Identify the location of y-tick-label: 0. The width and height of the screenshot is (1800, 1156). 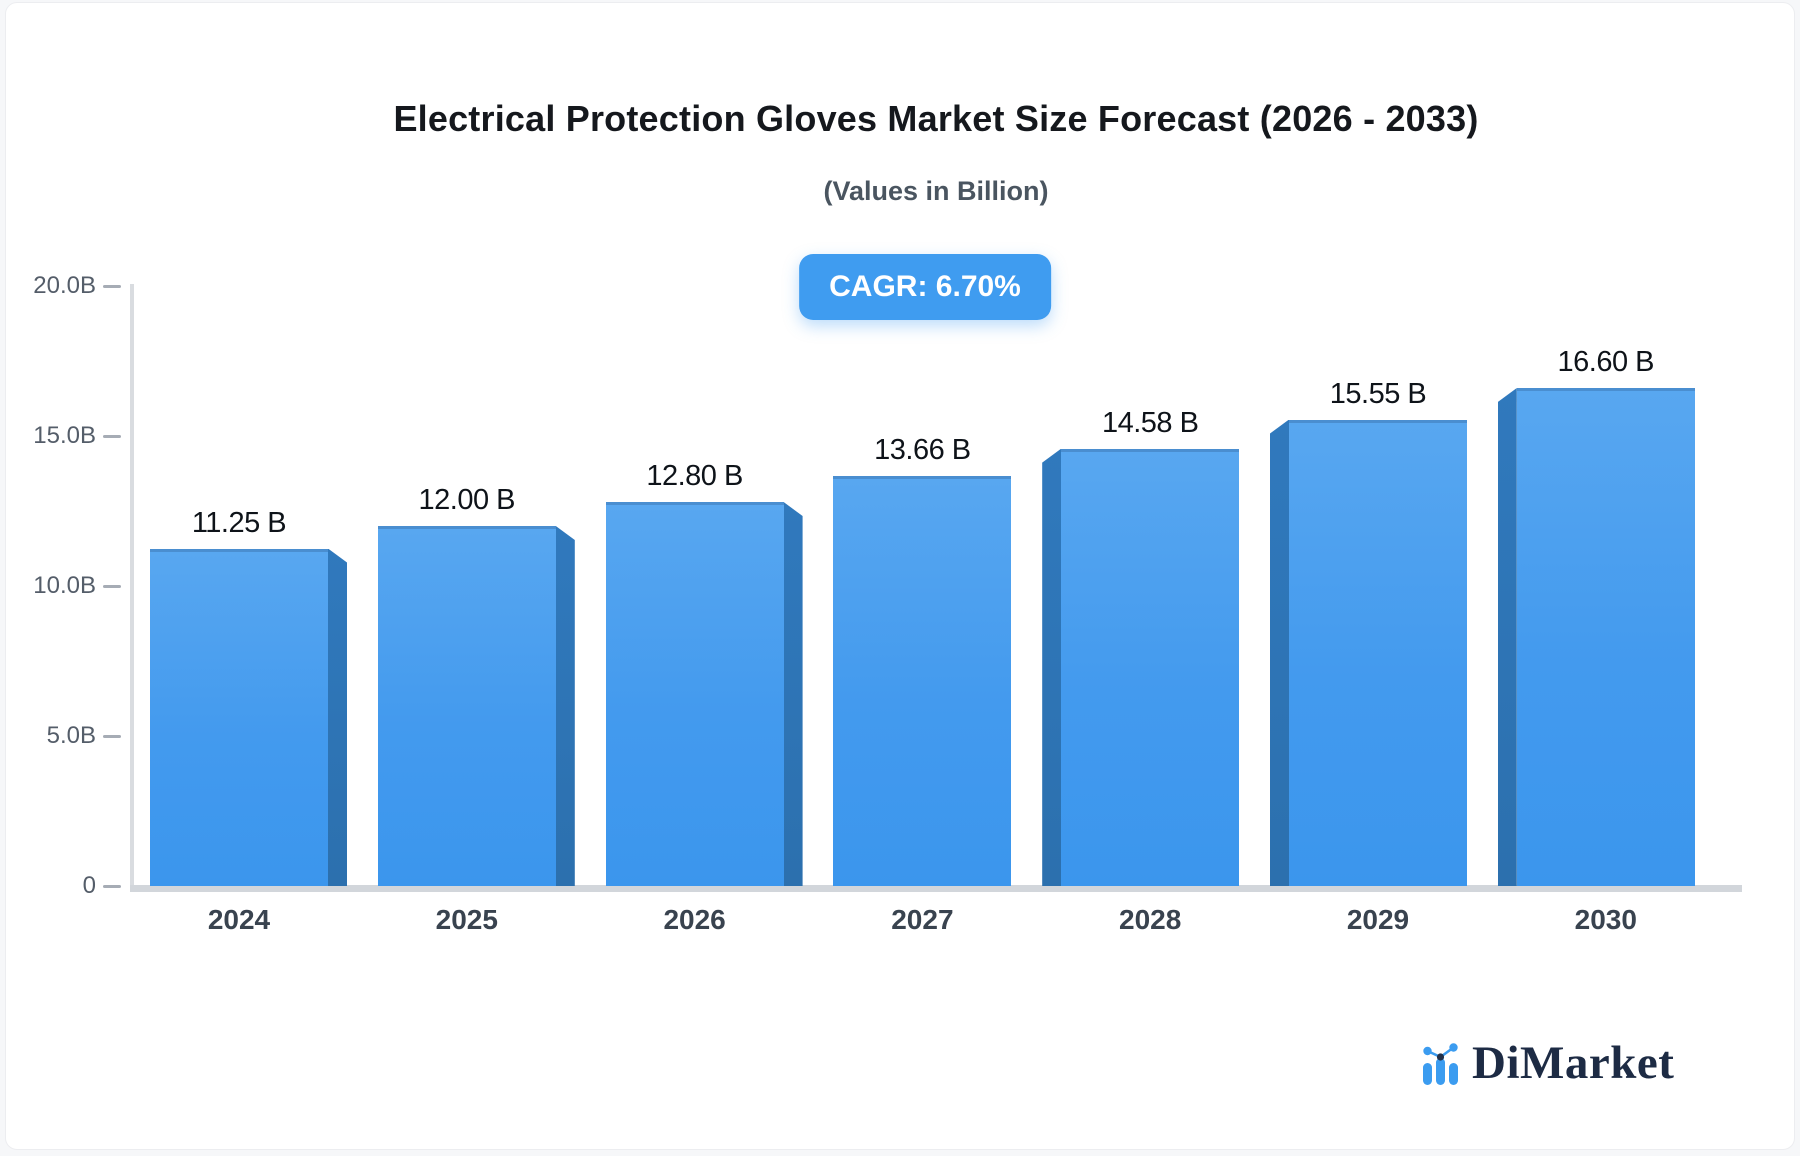
(89, 885).